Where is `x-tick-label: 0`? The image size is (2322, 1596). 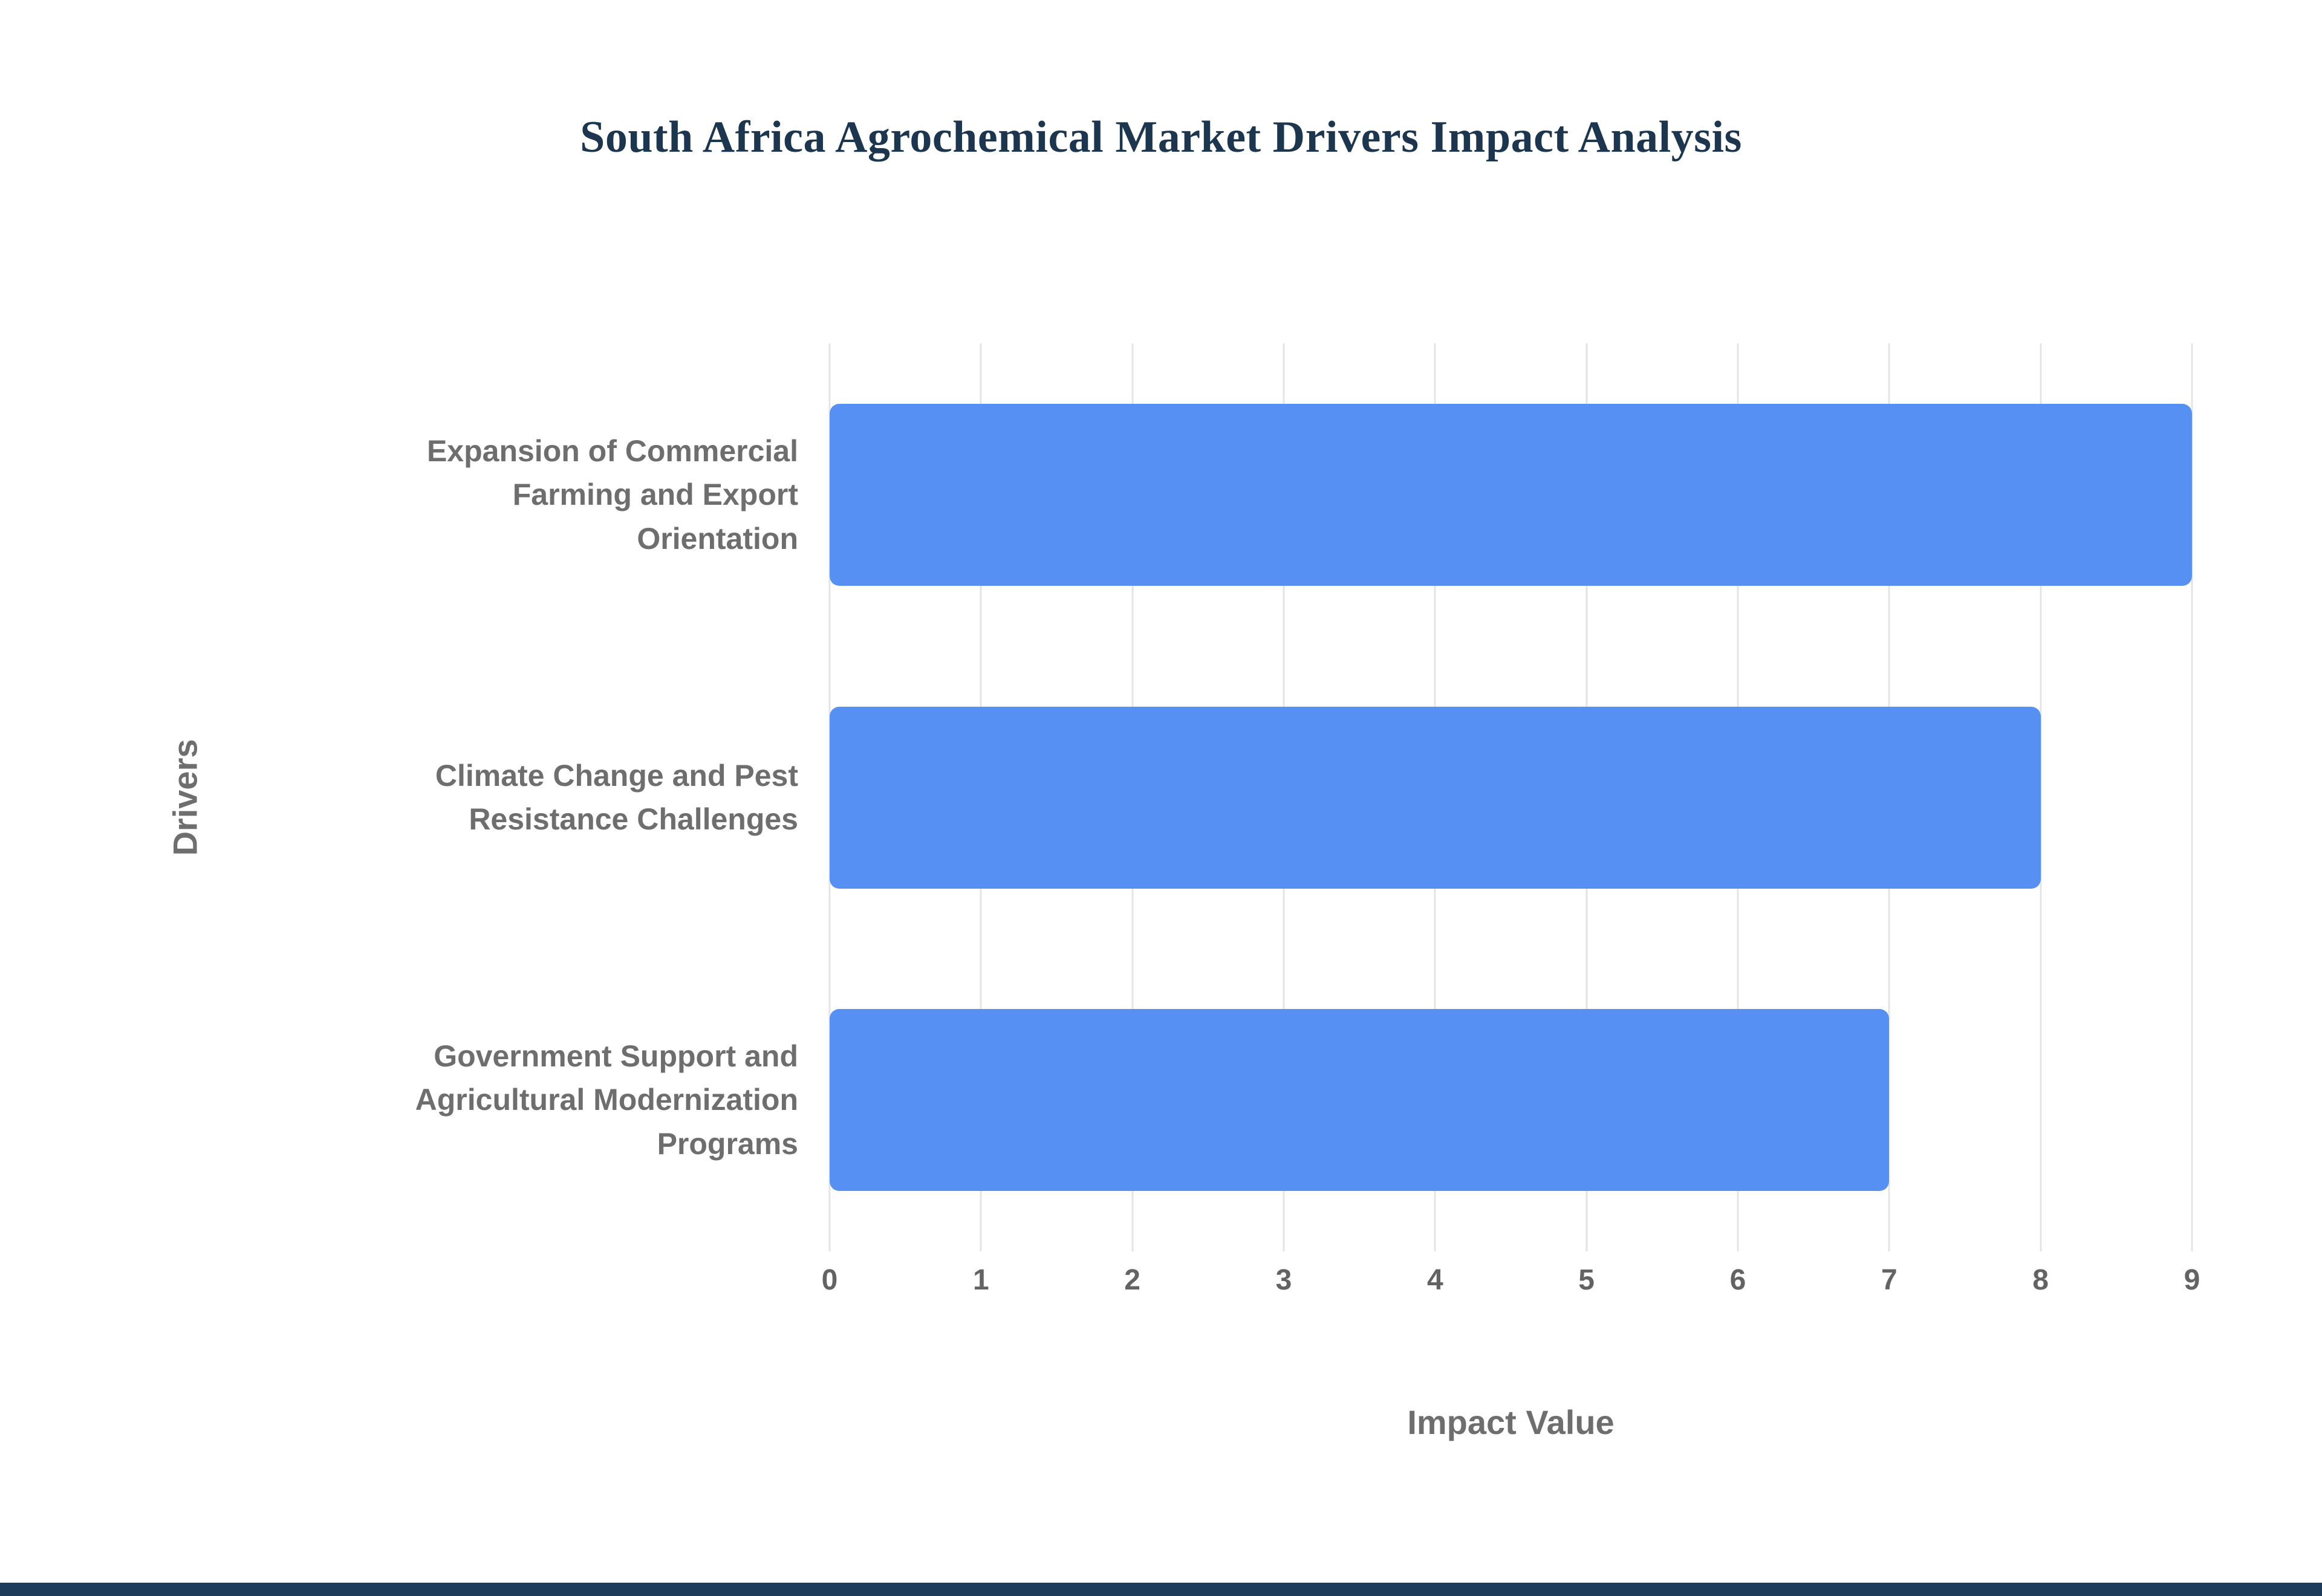
x-tick-label: 0 is located at coordinates (829, 1280).